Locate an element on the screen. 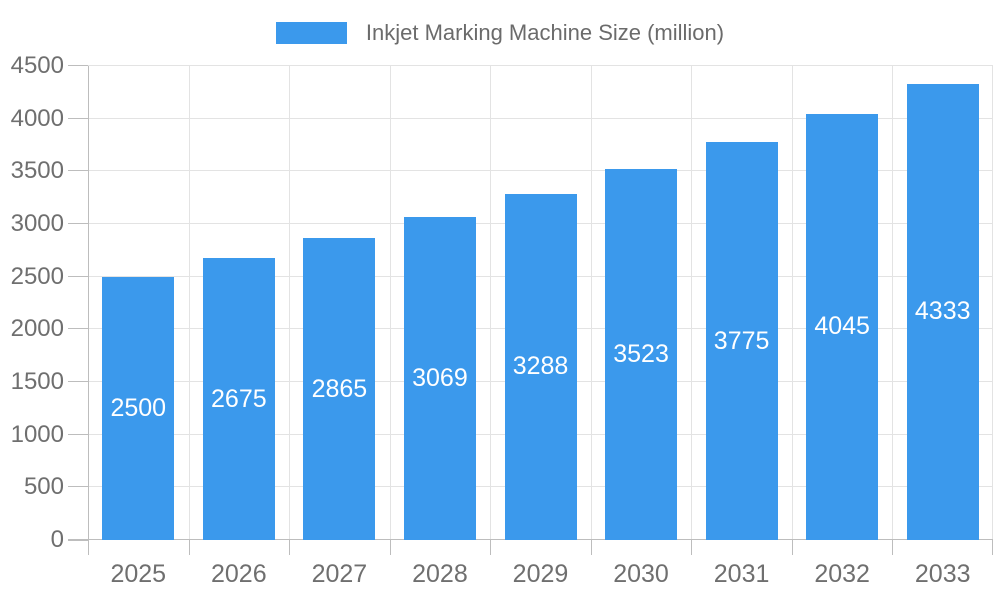 This screenshot has height=600, width=1000. bar-value-label: 2865 is located at coordinates (339, 388).